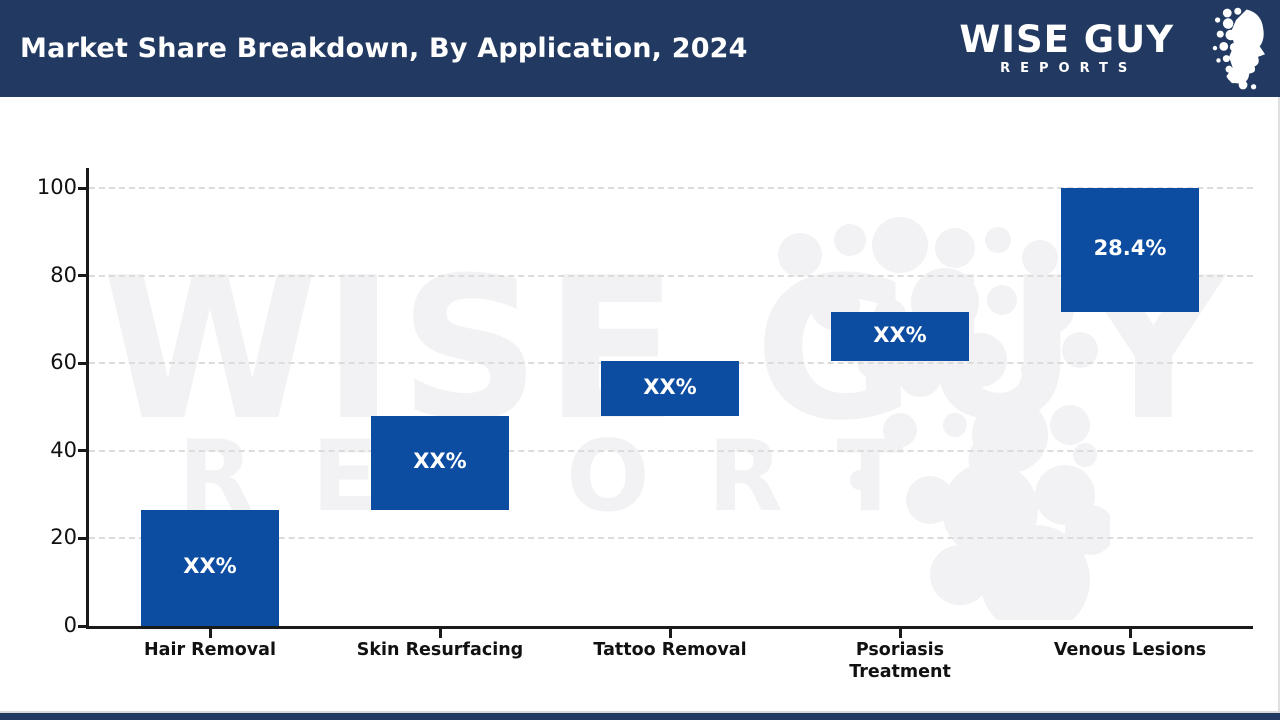 Image resolution: width=1280 pixels, height=720 pixels. I want to click on bar-tattoo-removal, so click(670, 388).